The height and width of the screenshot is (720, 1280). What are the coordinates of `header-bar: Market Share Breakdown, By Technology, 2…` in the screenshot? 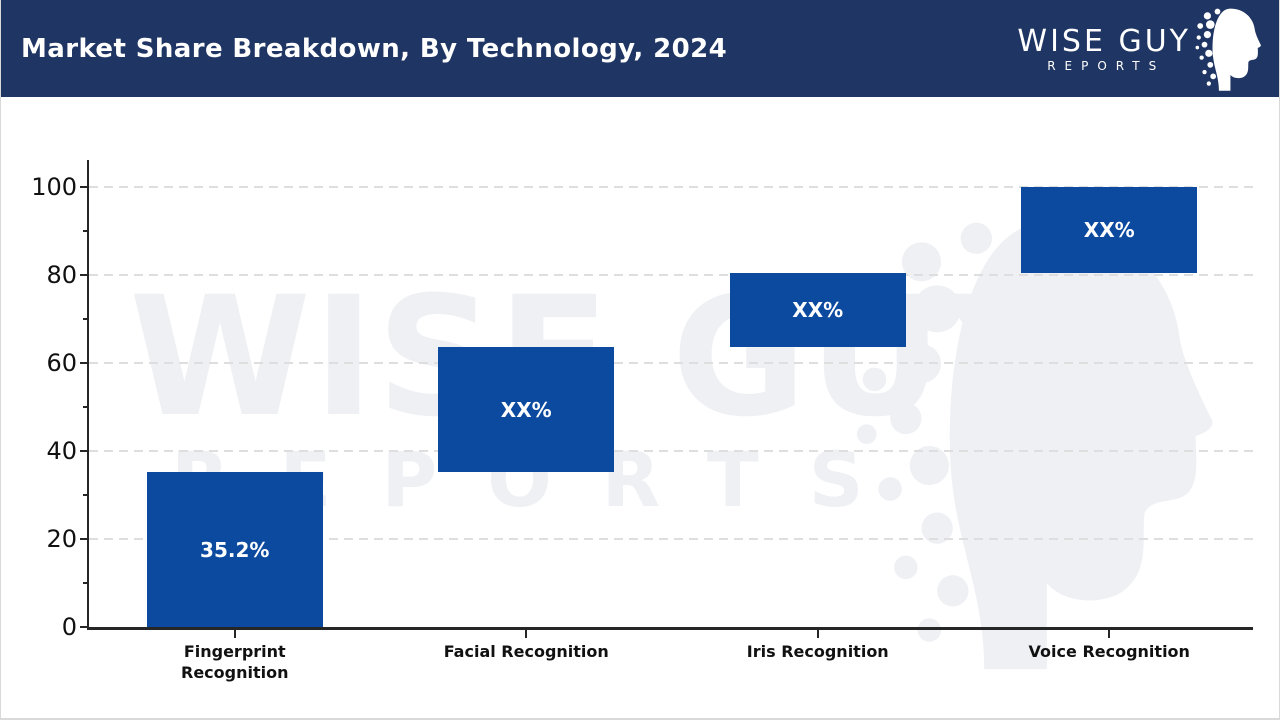 It's located at (640, 48).